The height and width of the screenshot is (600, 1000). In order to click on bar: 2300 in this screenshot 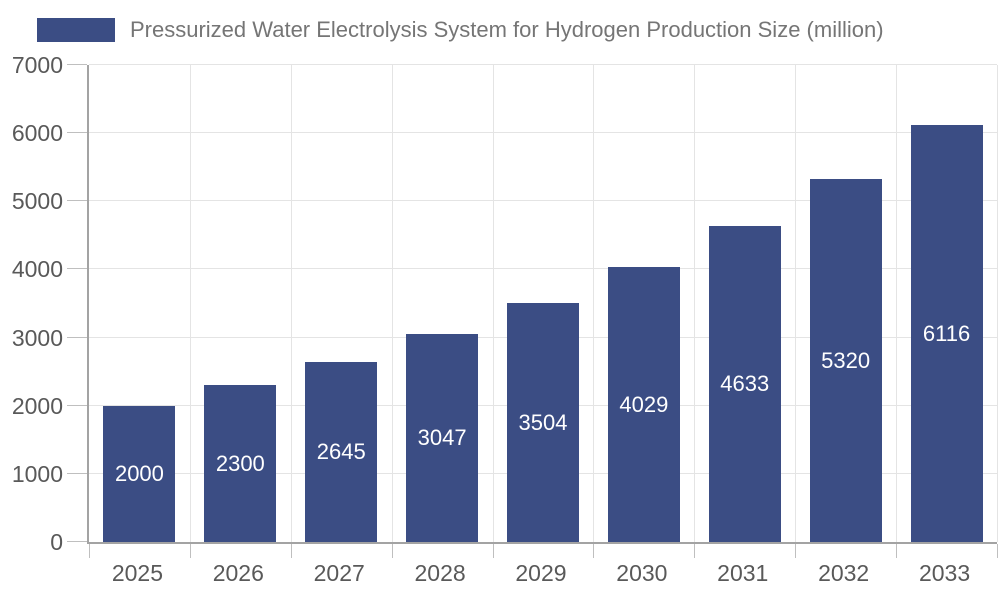, I will do `click(240, 463)`.